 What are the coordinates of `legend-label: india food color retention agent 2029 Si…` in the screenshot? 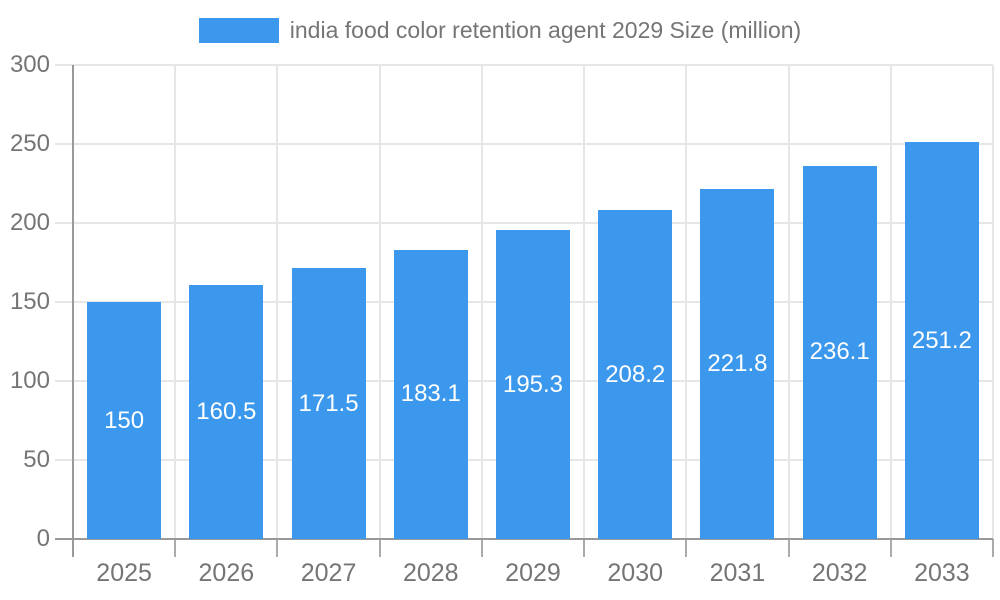 It's located at (545, 29).